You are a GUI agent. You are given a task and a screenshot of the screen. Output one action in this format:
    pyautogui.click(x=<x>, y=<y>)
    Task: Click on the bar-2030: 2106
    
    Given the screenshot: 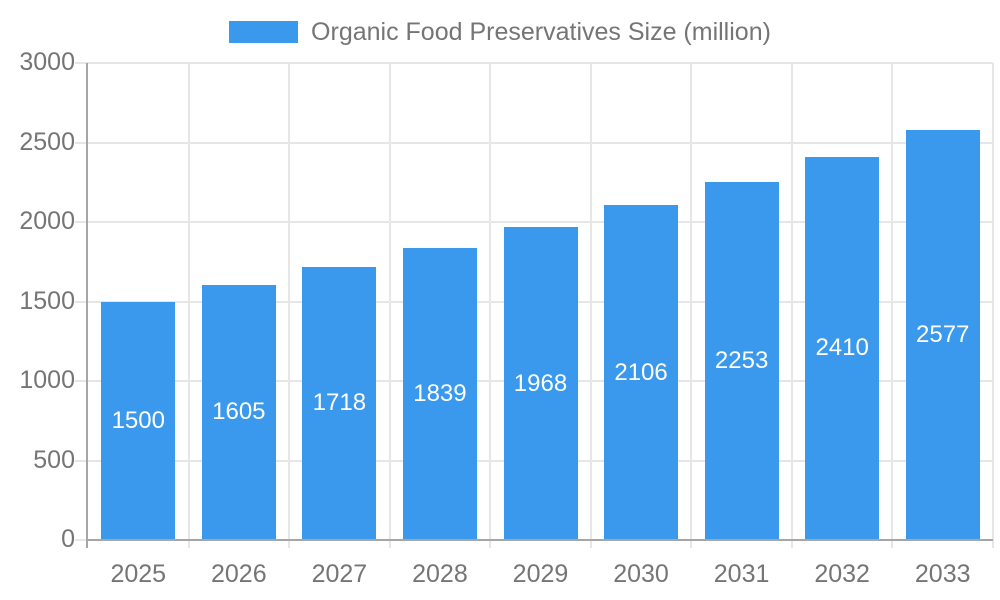 What is the action you would take?
    pyautogui.click(x=641, y=372)
    